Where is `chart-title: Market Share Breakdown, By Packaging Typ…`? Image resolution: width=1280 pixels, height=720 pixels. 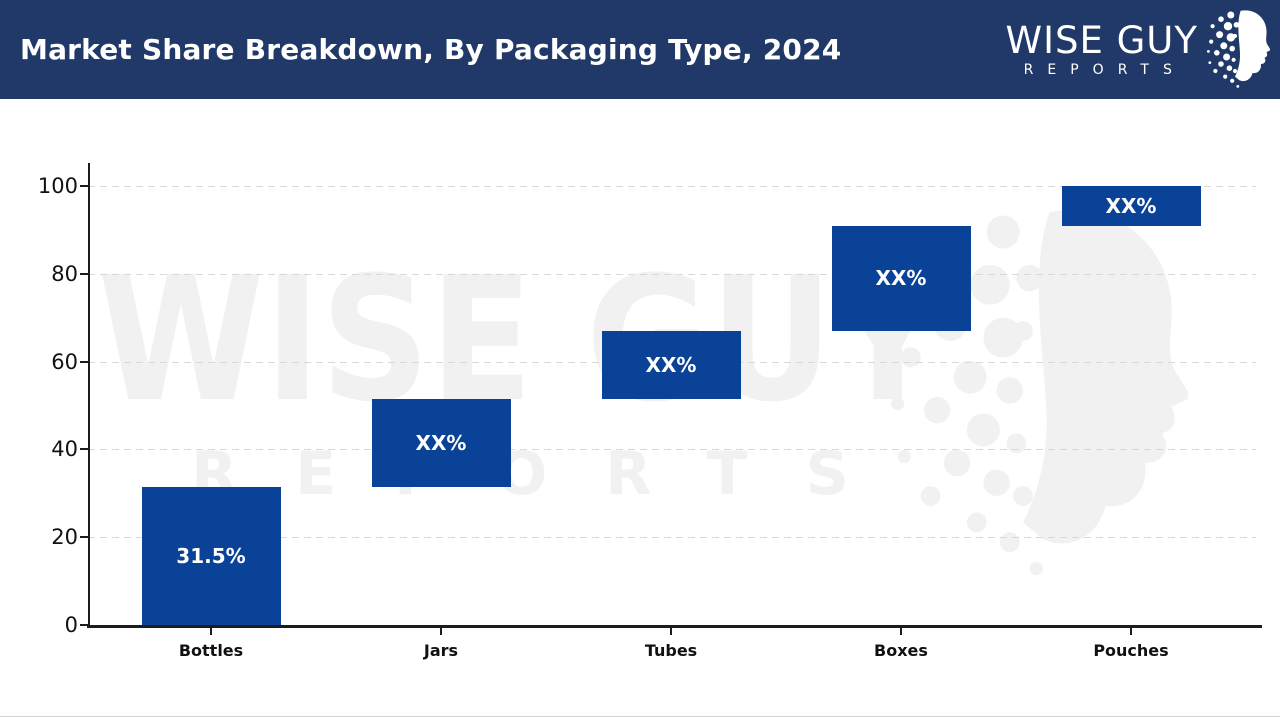
chart-title: Market Share Breakdown, By Packaging Typ… is located at coordinates (431, 49).